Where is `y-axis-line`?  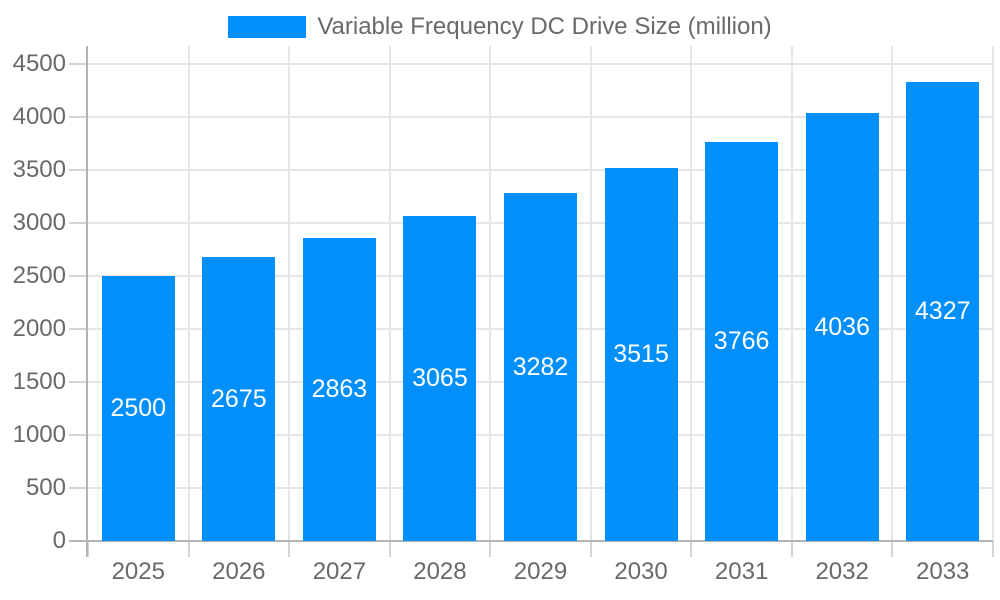 y-axis-line is located at coordinates (87, 301).